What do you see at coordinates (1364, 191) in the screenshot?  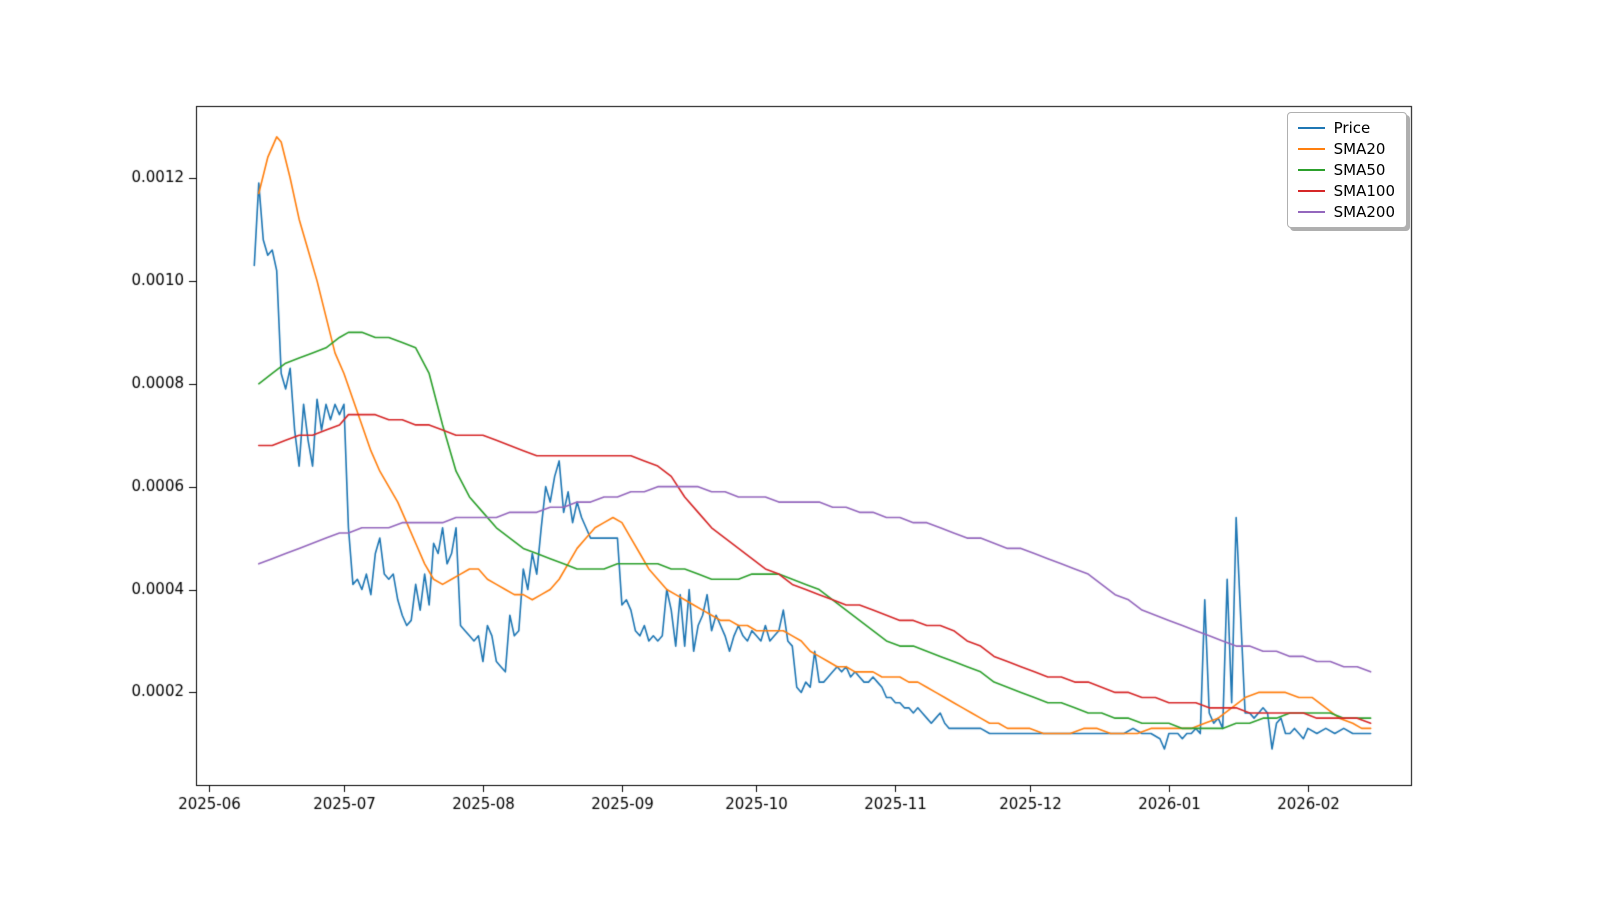 I see `legend-label: SMA100` at bounding box center [1364, 191].